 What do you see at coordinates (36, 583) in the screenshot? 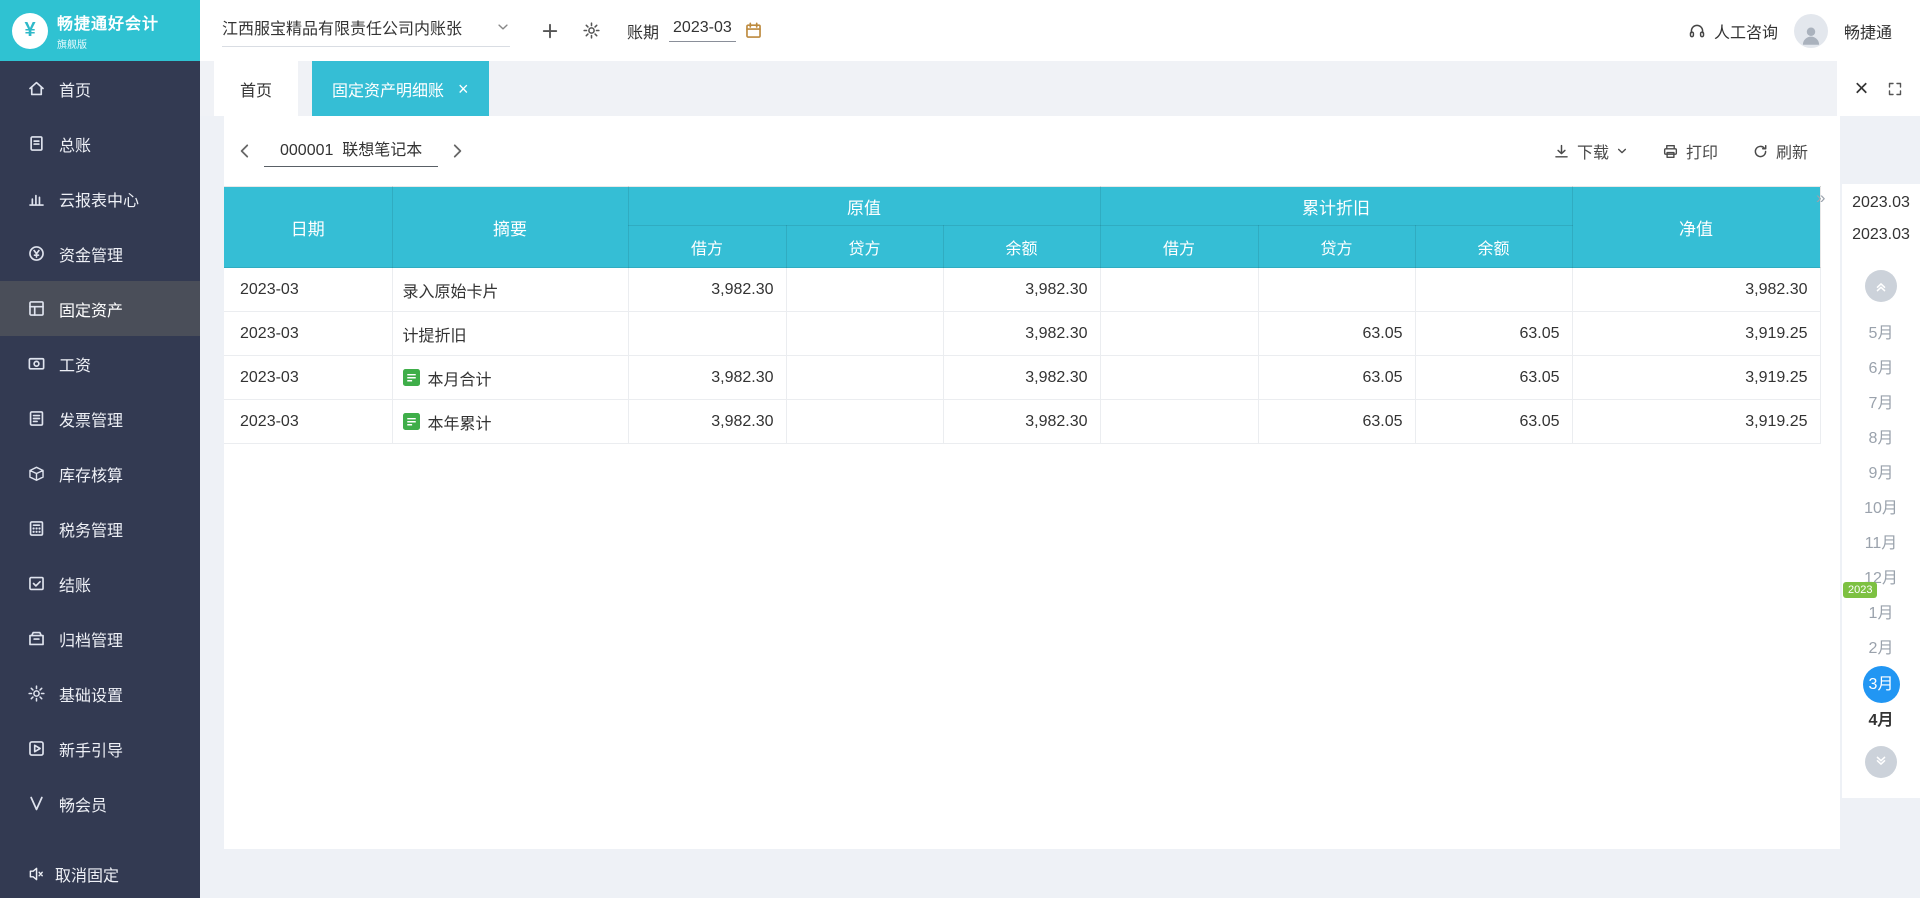
I see `closing-icon` at bounding box center [36, 583].